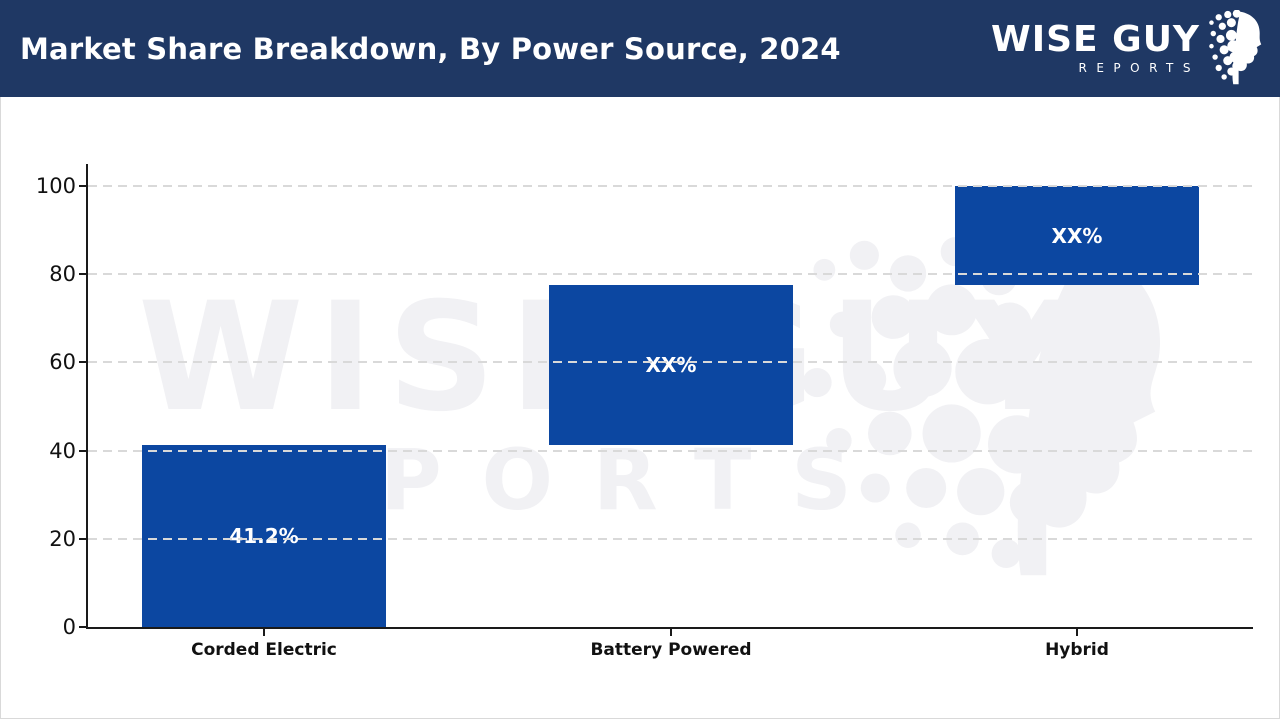 Image resolution: width=1280 pixels, height=720 pixels. Describe the element at coordinates (62, 362) in the screenshot. I see `y-axis-tick-label: 60` at that location.